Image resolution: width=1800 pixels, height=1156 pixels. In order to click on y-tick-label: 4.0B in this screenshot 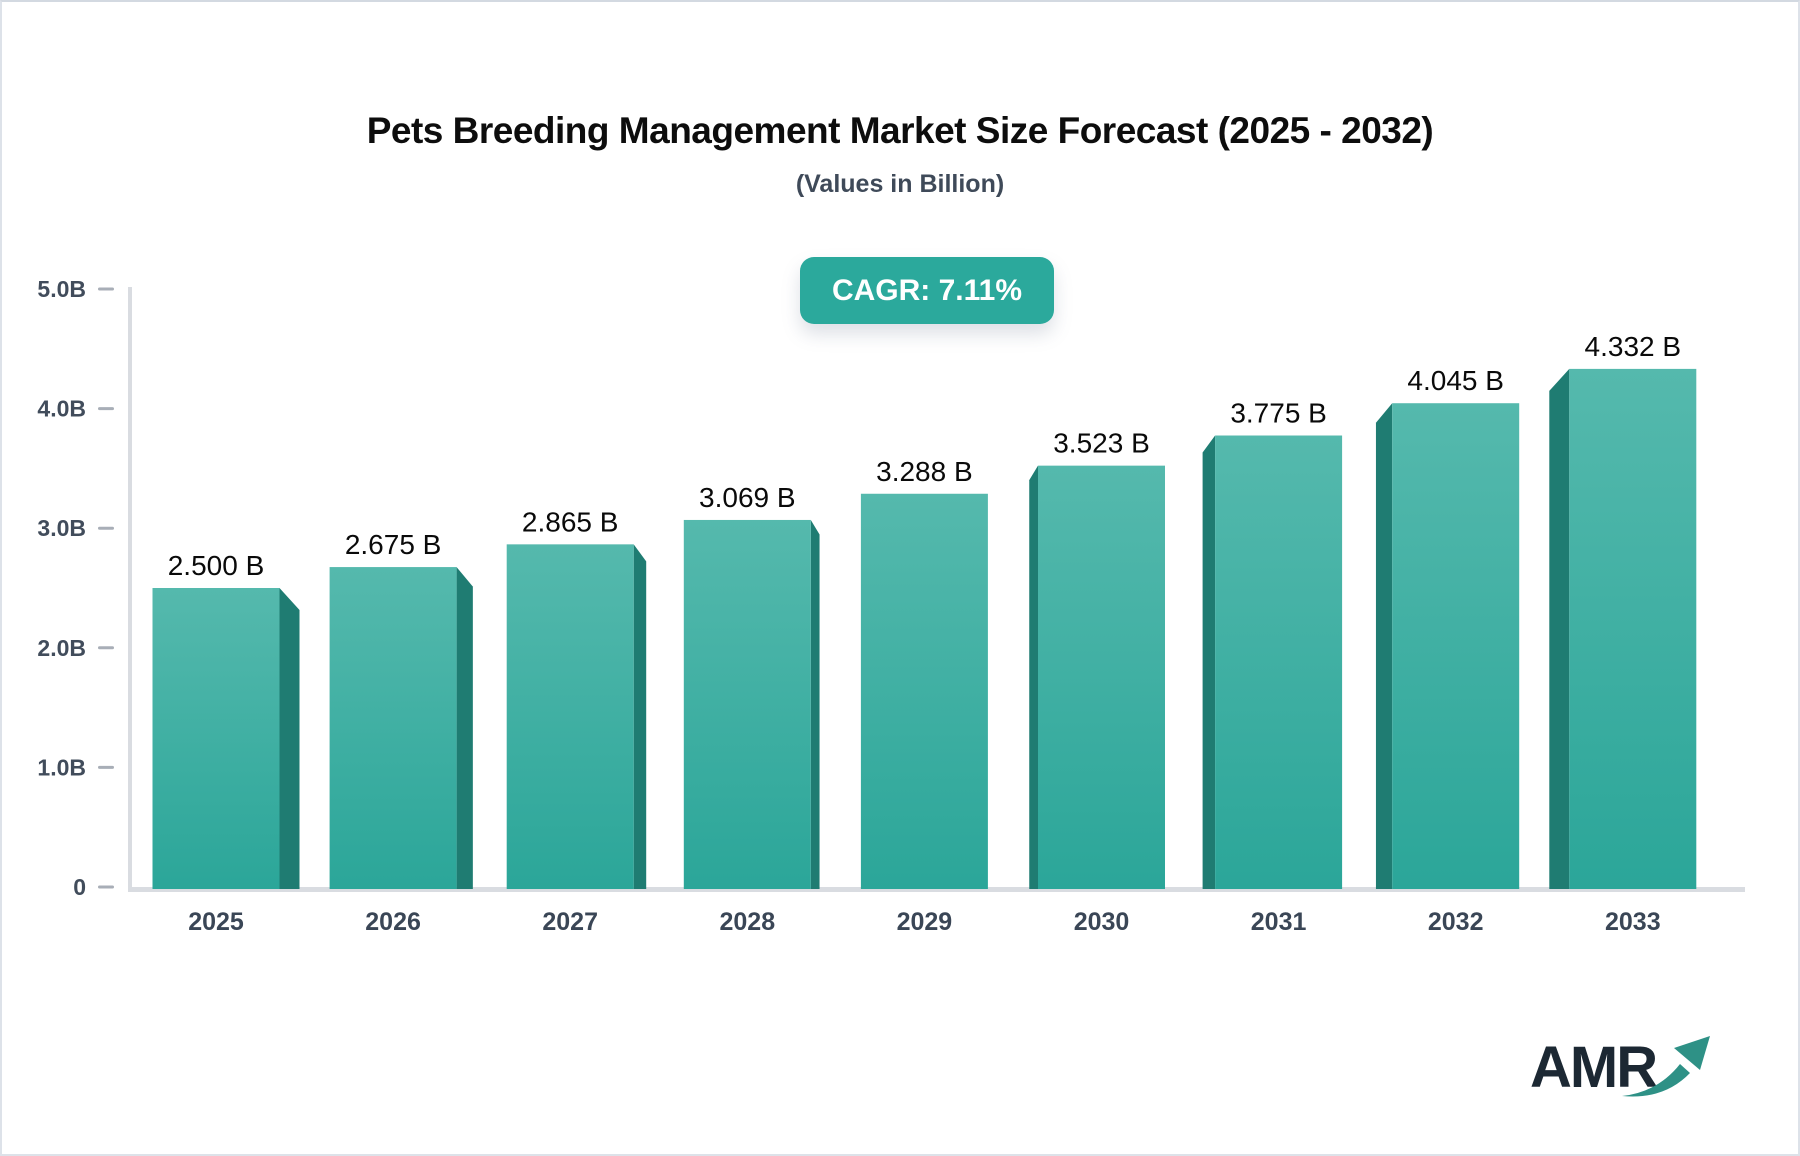, I will do `click(61, 409)`.